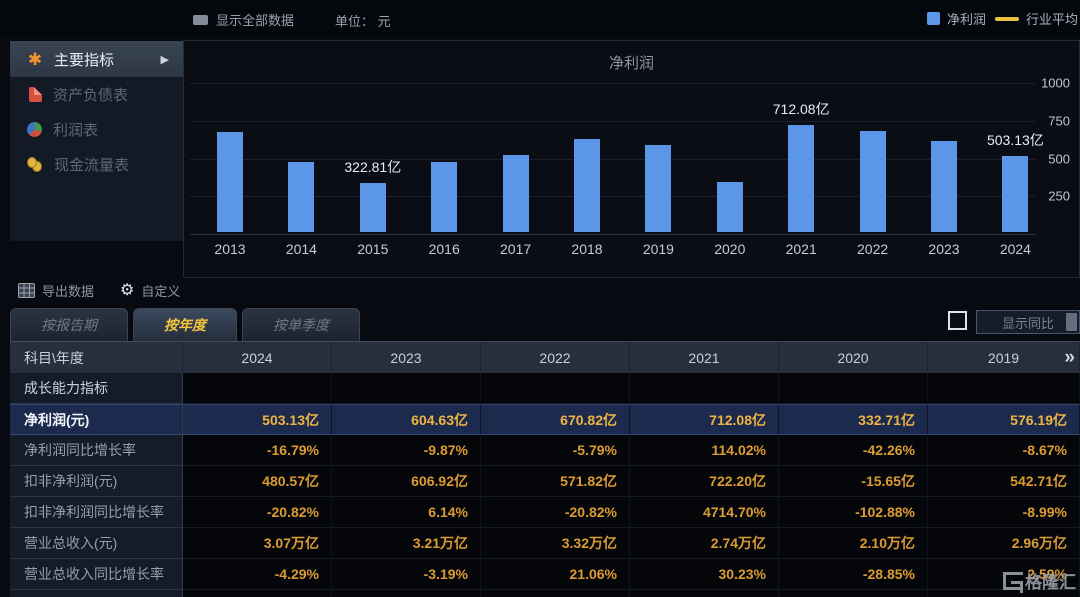 Image resolution: width=1080 pixels, height=597 pixels. I want to click on table-header-row: 科目\年度 2024 2023 2022 2021 2020 2019», so click(545, 357).